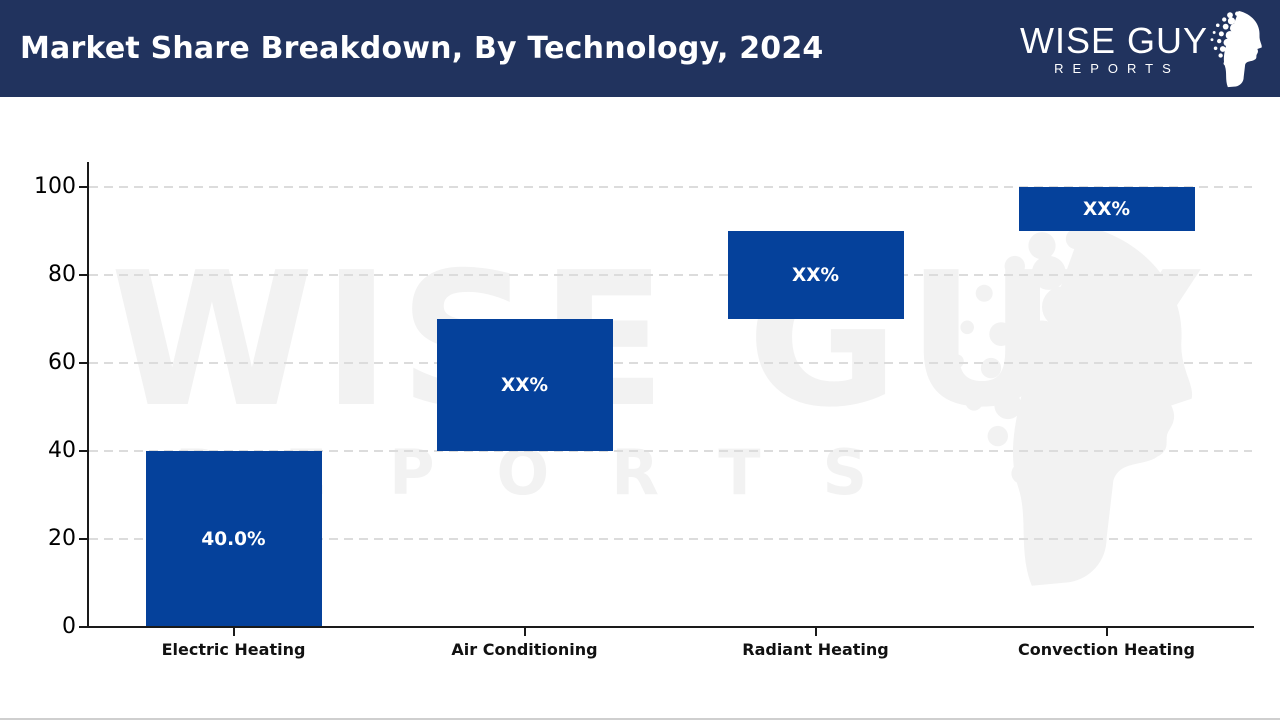 This screenshot has width=1280, height=720. I want to click on bar-air-conditioning: XX%, so click(524, 385).